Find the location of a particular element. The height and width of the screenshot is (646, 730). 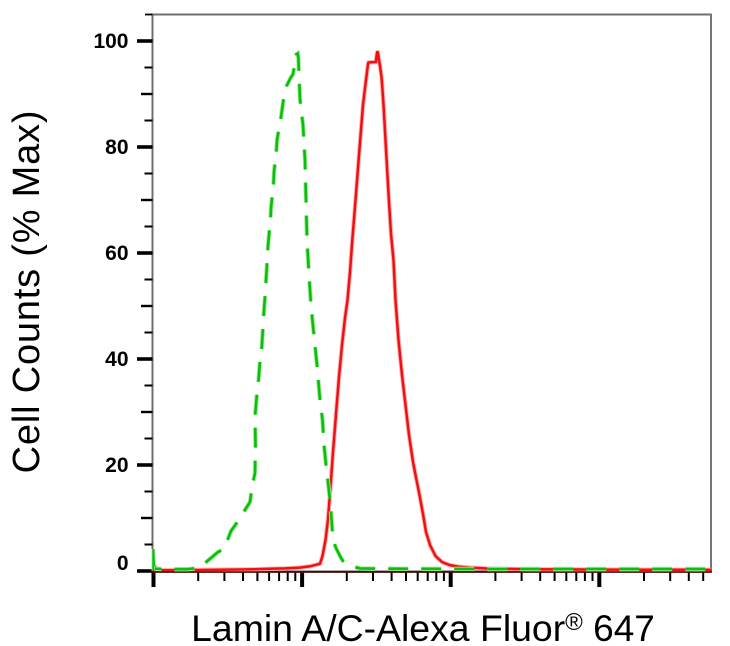

svg-text: 60 is located at coordinates (116, 253).